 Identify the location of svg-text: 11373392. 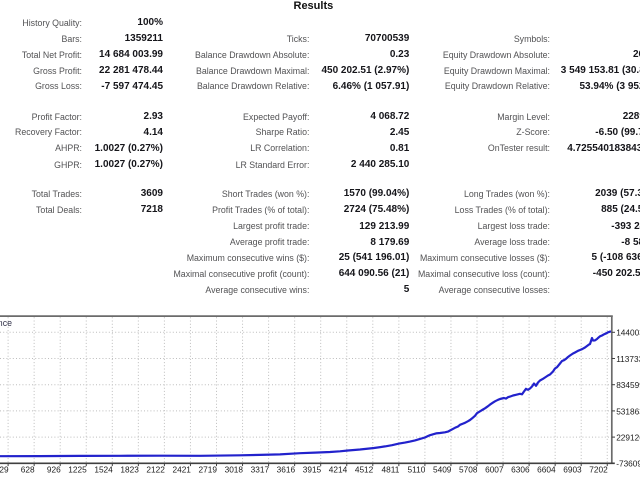
(628, 359).